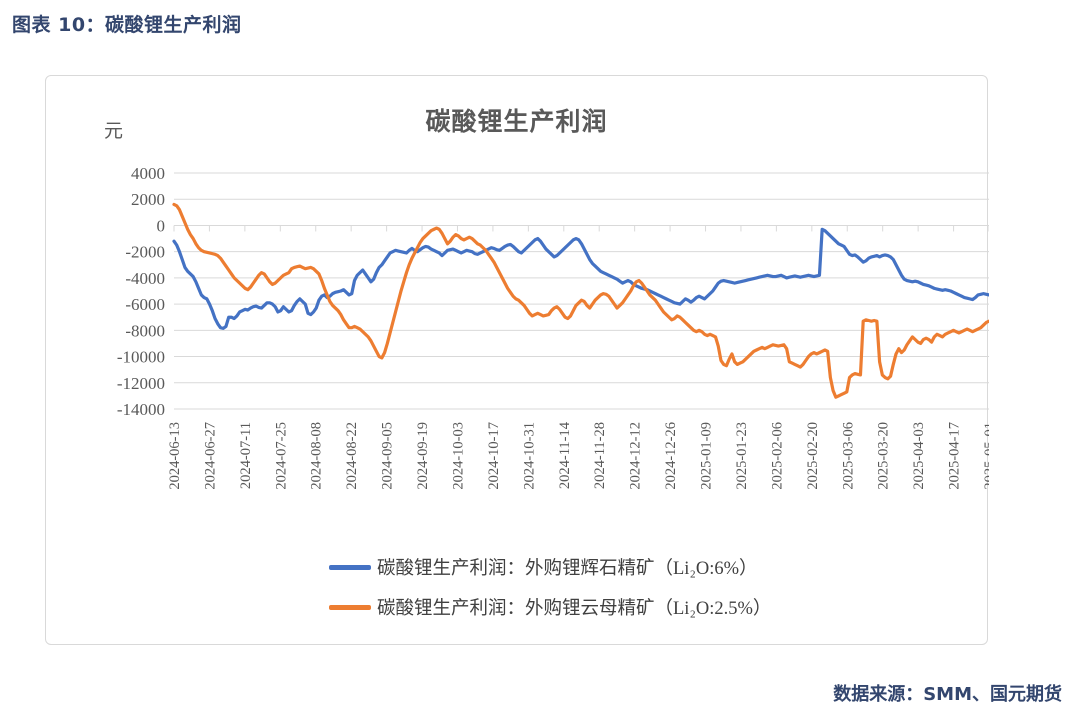 This screenshot has width=1080, height=724. What do you see at coordinates (350, 567) in the screenshot?
I see `line-swatch-blue-icon` at bounding box center [350, 567].